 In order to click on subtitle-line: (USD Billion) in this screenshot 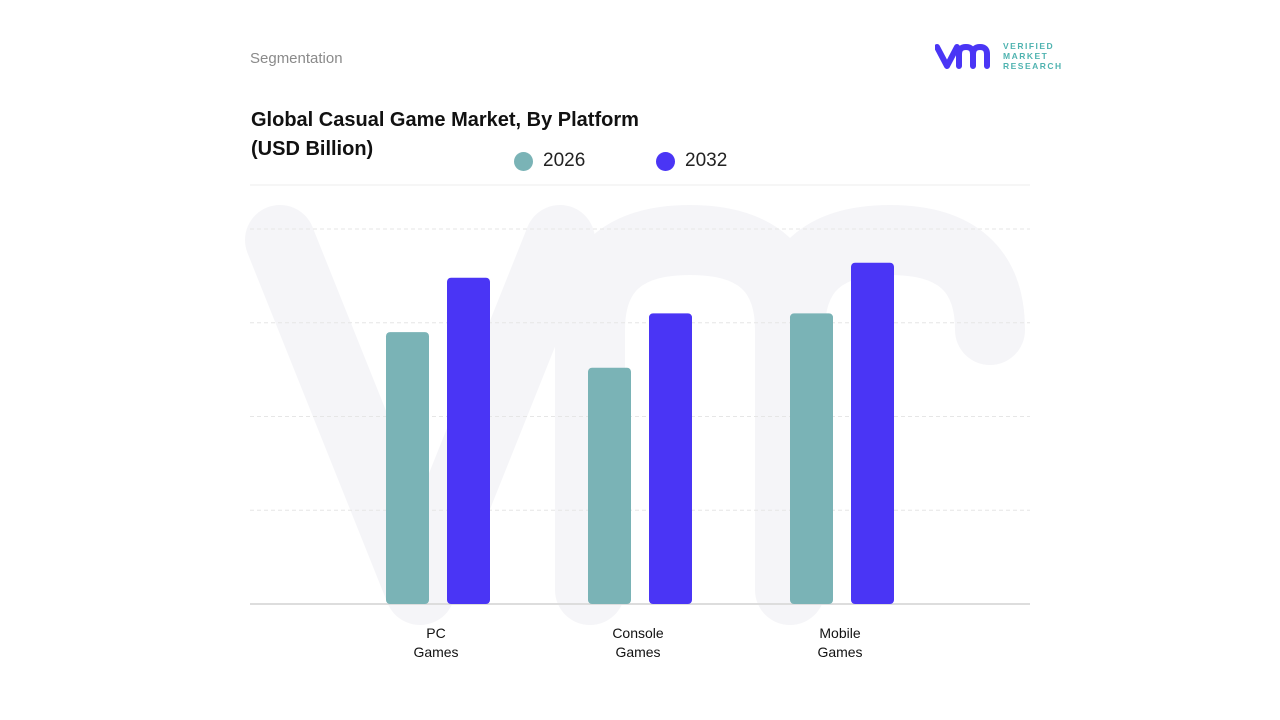, I will do `click(312, 149)`.